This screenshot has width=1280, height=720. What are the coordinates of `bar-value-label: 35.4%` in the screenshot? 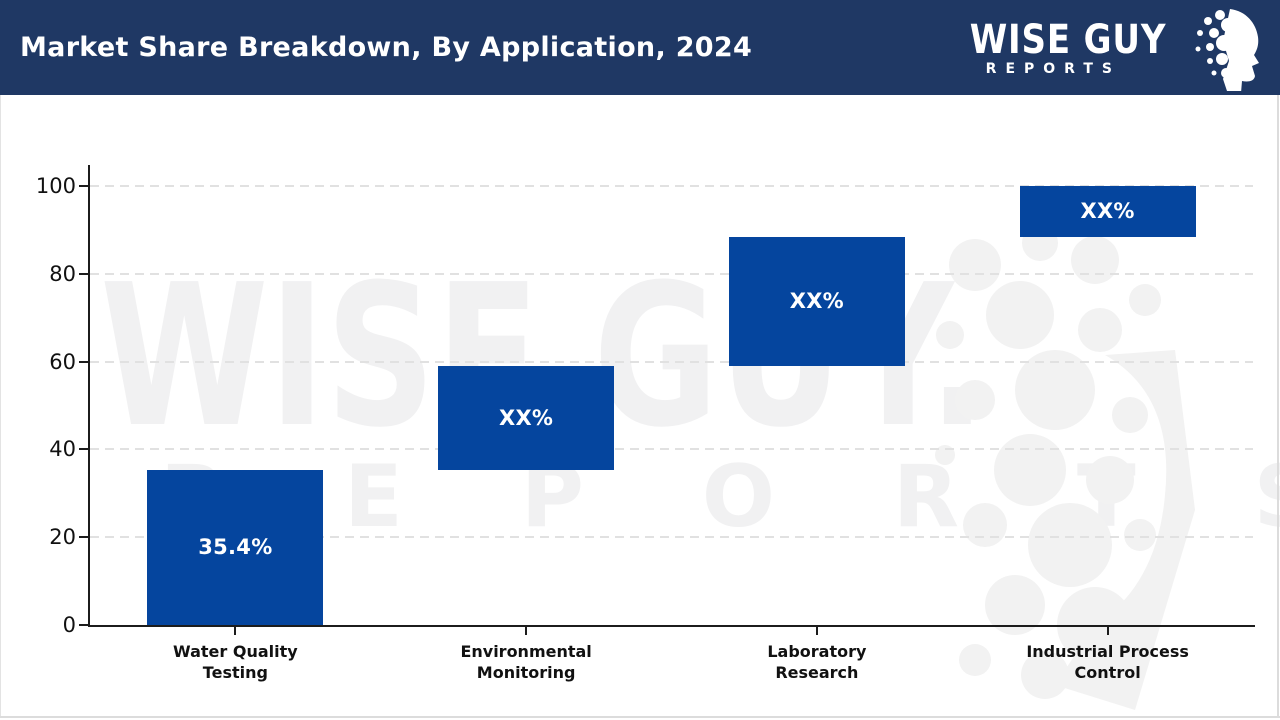 It's located at (235, 547).